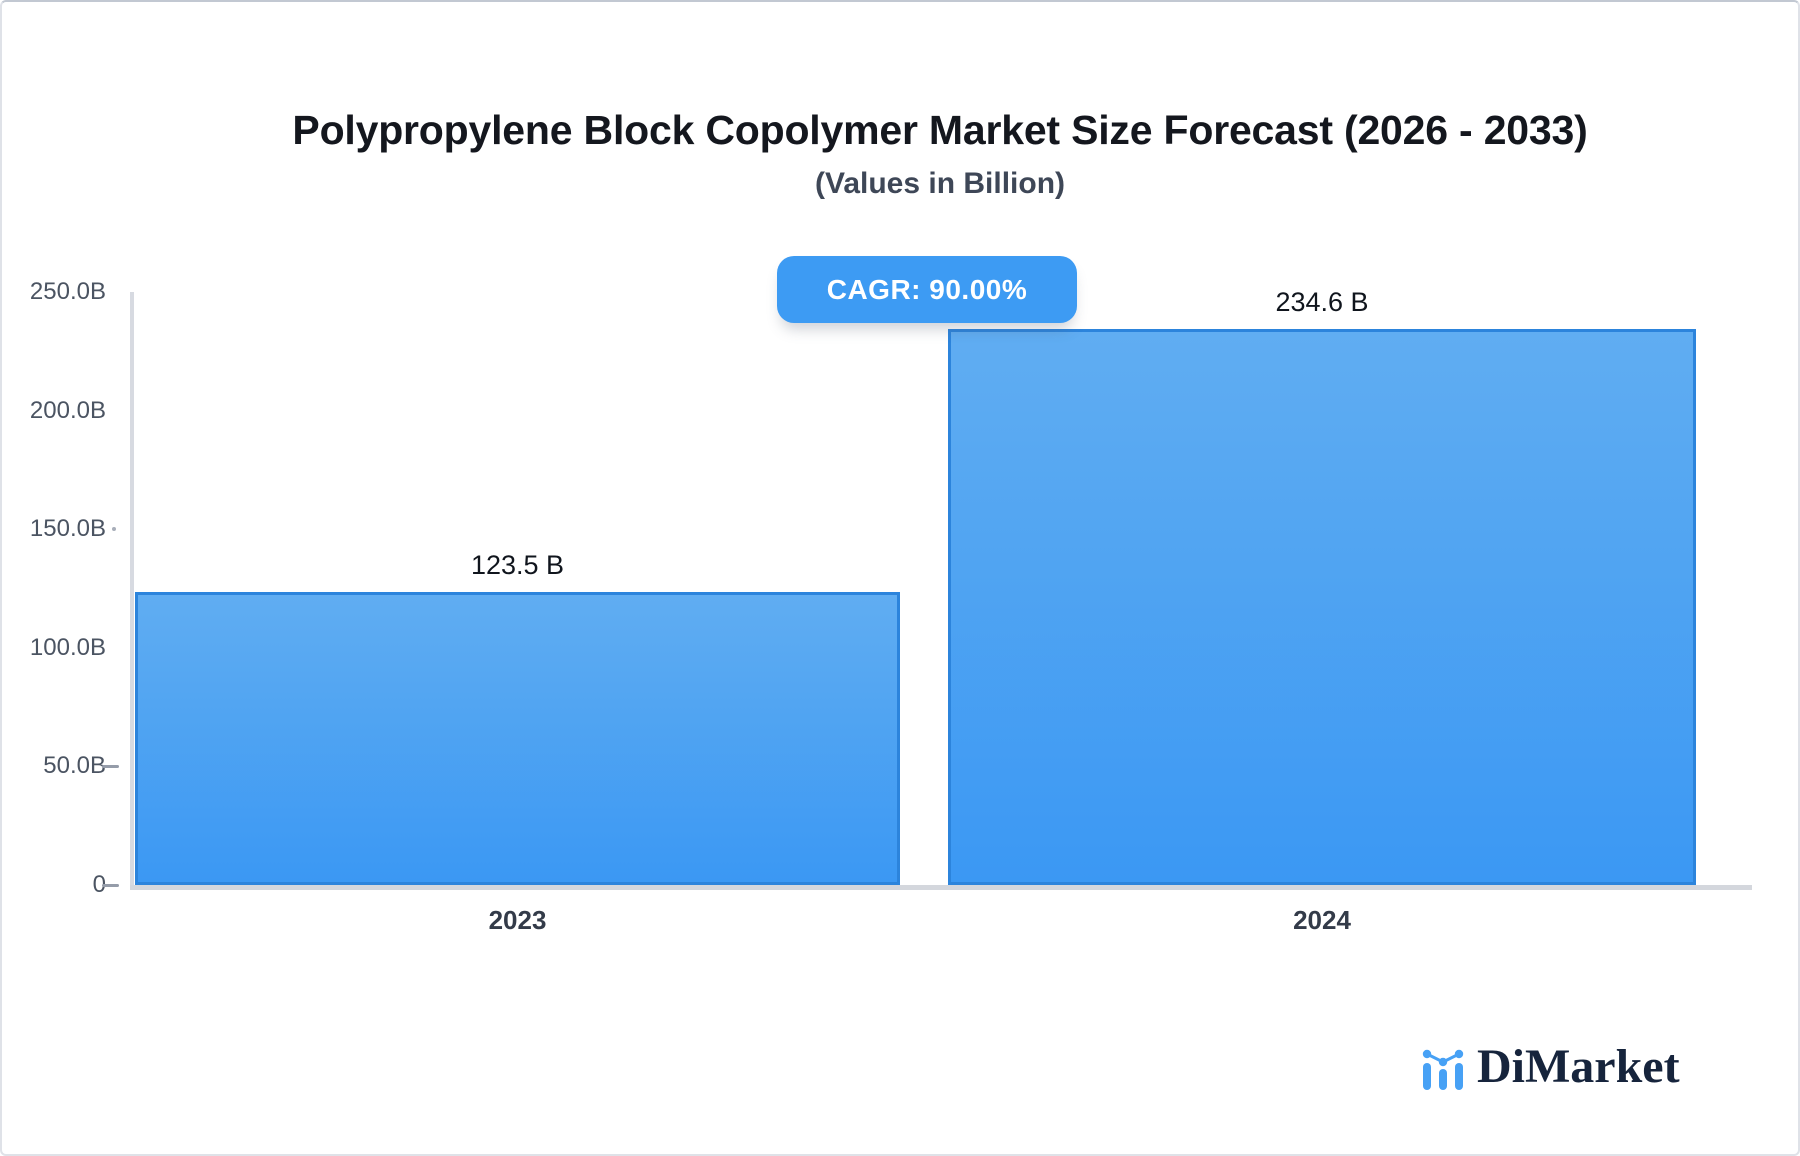 This screenshot has height=1156, width=1800. I want to click on y-axis-label-150.0B: 150.0B, so click(67, 528).